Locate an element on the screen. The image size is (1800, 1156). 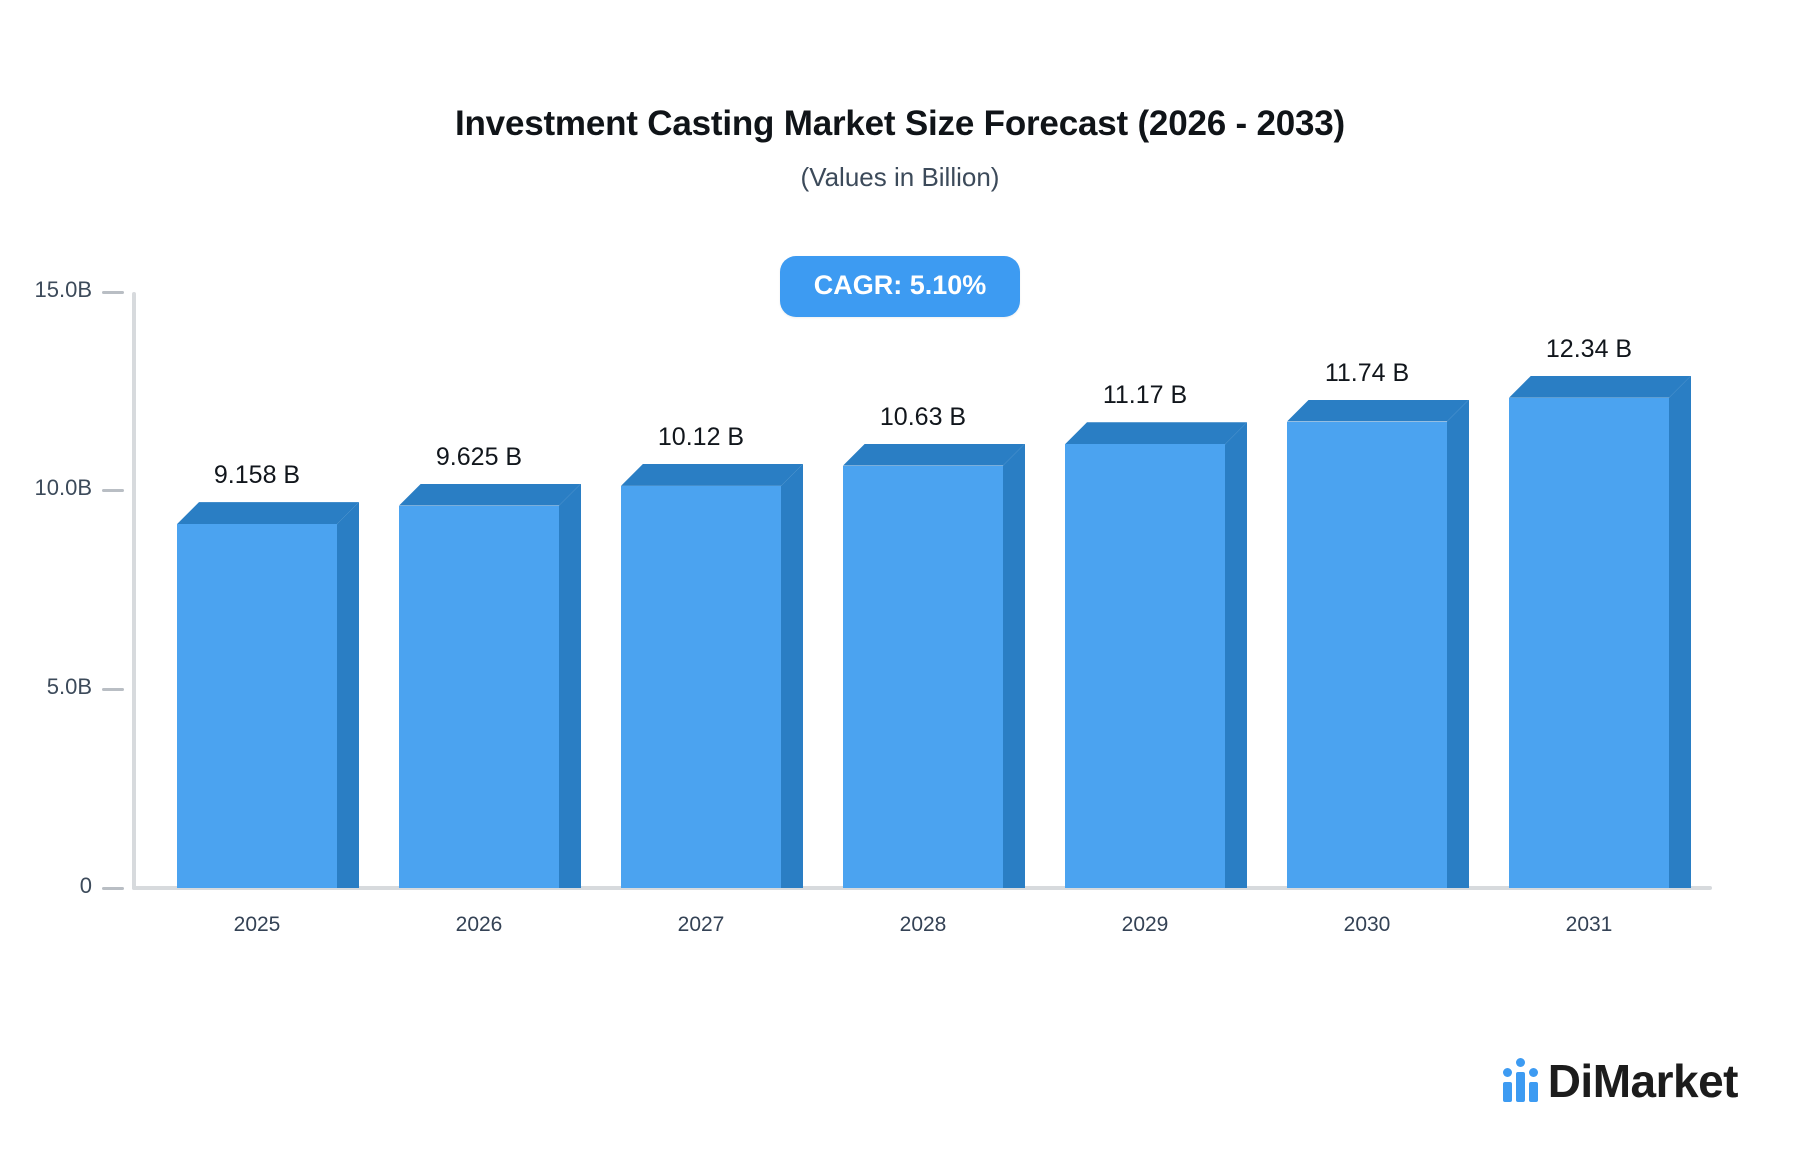
brand-logo: DiMarket is located at coordinates (1620, 1081).